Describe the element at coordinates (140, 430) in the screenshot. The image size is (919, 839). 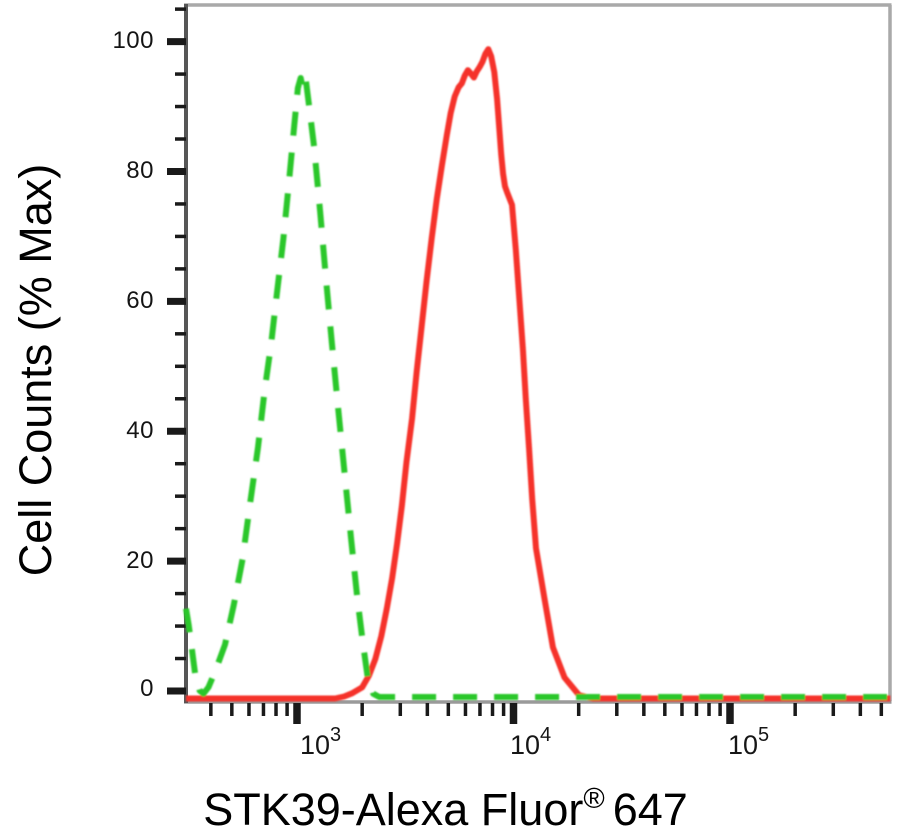
I see `y-tick-label-40: 40` at that location.